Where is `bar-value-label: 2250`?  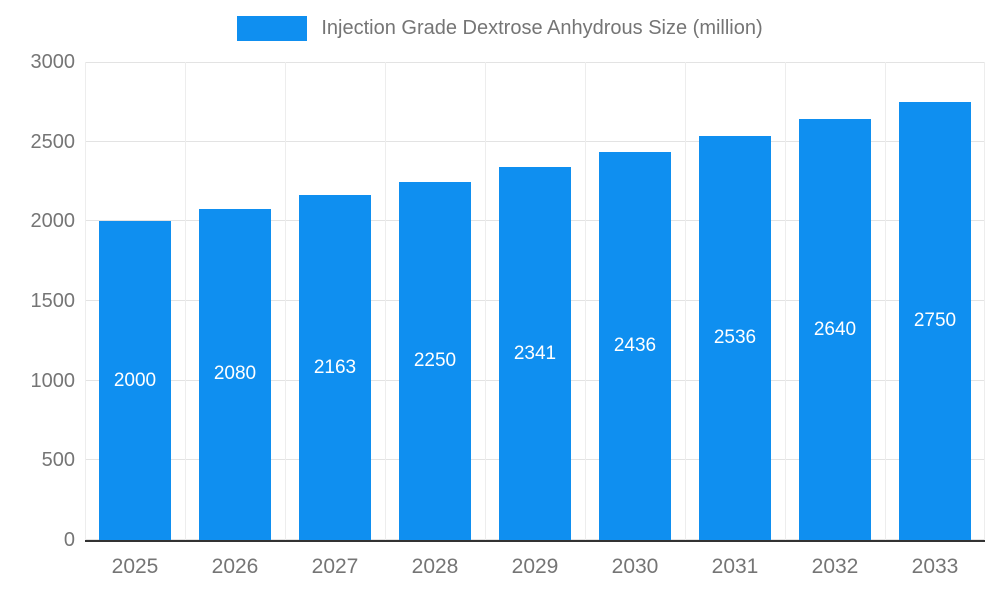
bar-value-label: 2250 is located at coordinates (435, 360).